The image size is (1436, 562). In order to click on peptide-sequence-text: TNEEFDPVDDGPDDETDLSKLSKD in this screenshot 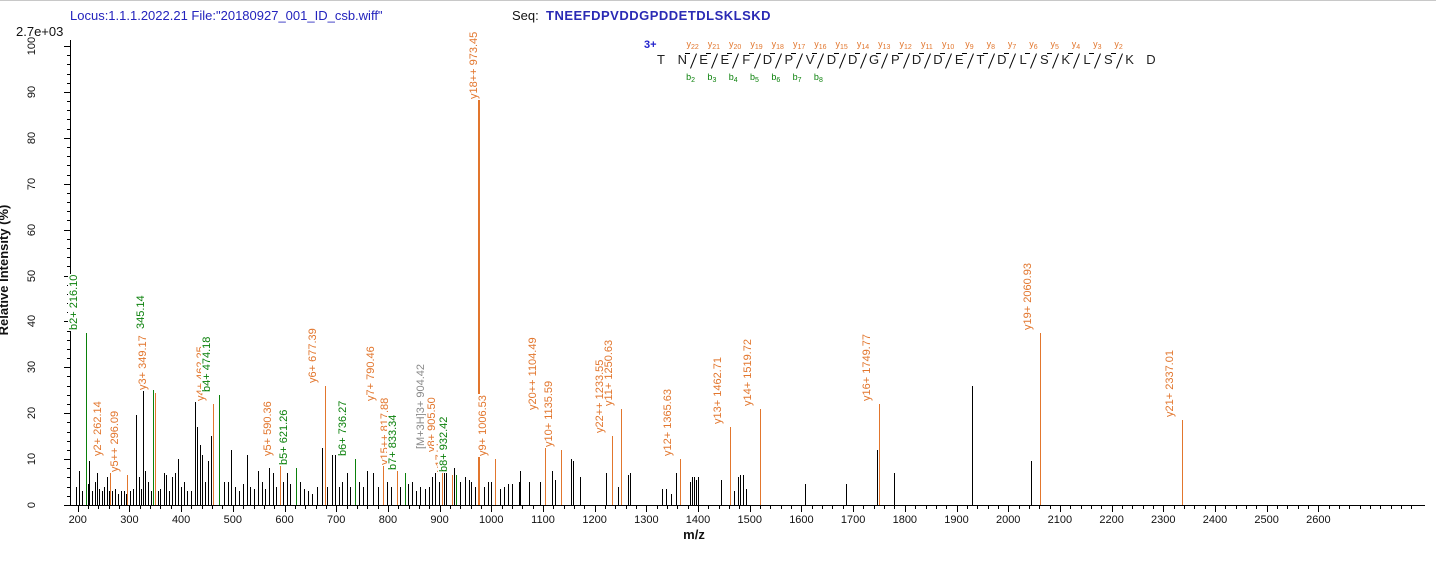, I will do `click(659, 15)`.